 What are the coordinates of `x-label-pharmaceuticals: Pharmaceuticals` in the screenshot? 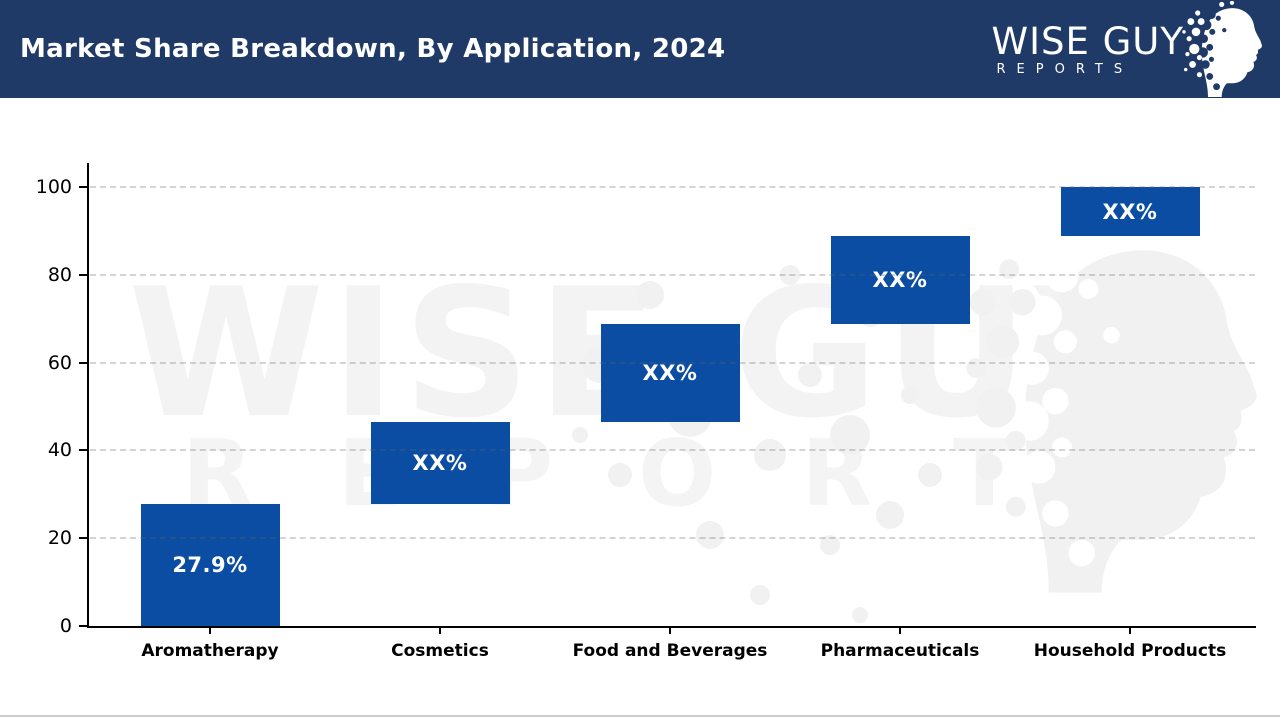 It's located at (900, 651).